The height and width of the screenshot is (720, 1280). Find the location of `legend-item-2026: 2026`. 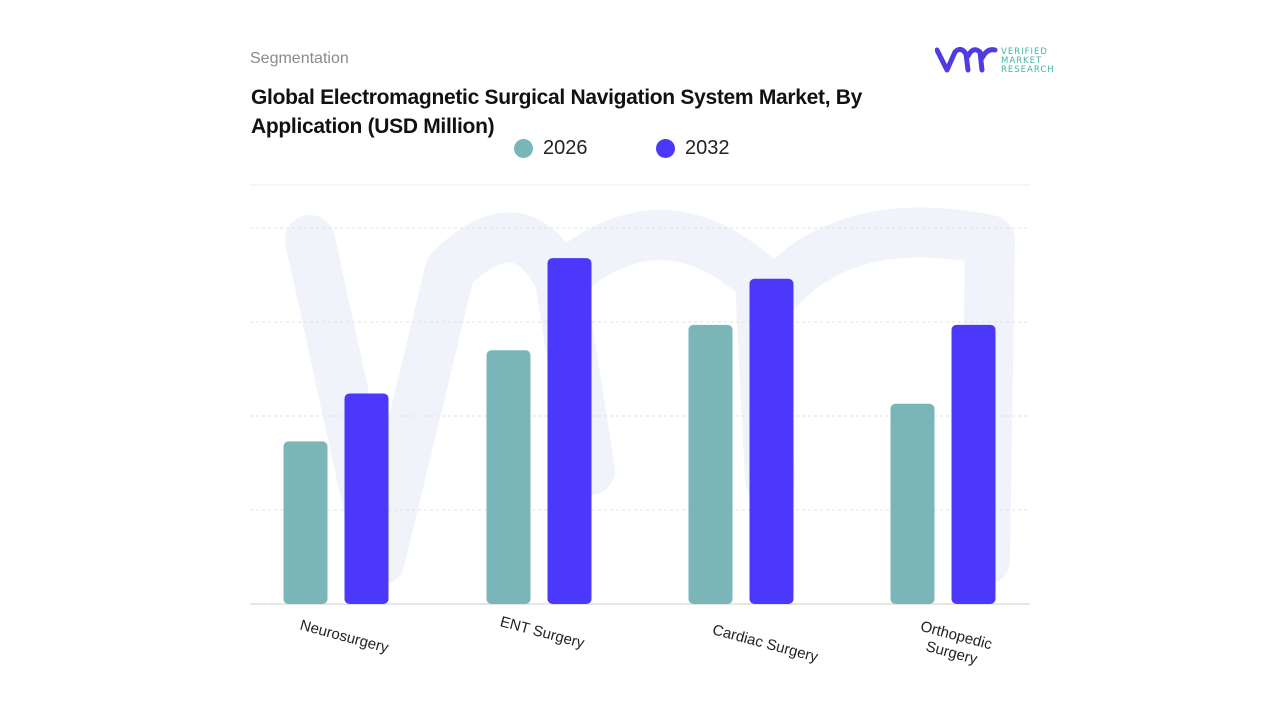

legend-item-2026: 2026 is located at coordinates (551, 148).